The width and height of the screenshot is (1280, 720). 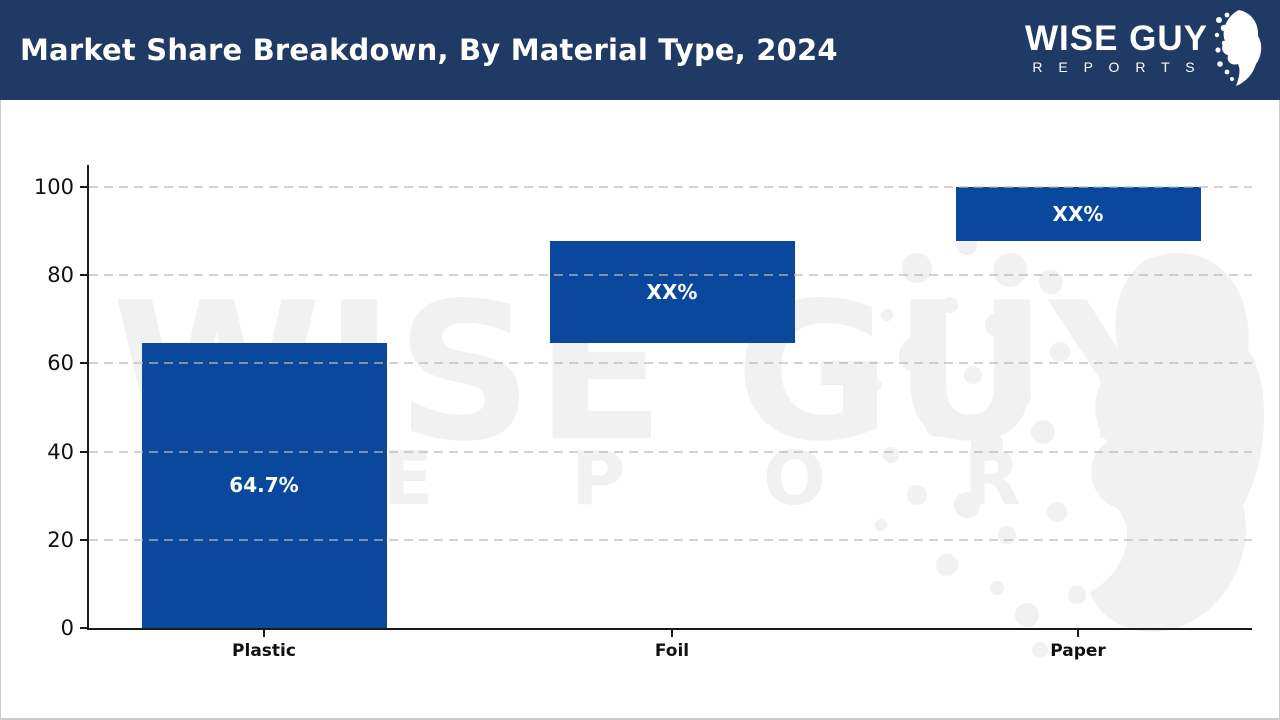 I want to click on gridline-y80, so click(x=670, y=275).